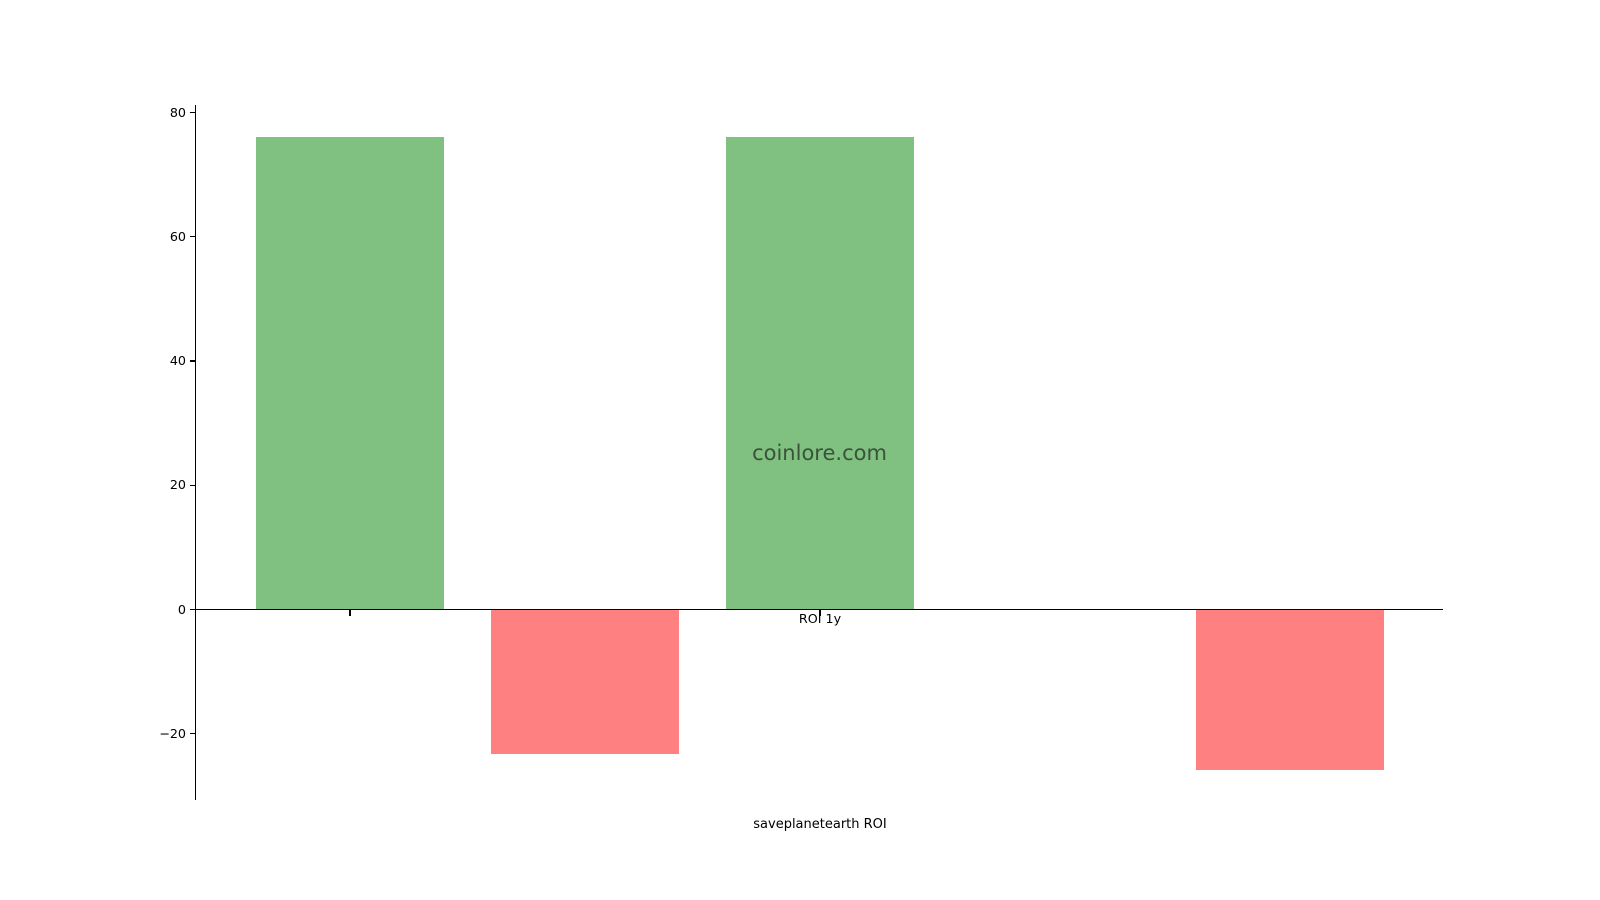 This screenshot has width=1600, height=900. Describe the element at coordinates (819, 452) in the screenshot. I see `watermark-text: coinlore.com` at that location.